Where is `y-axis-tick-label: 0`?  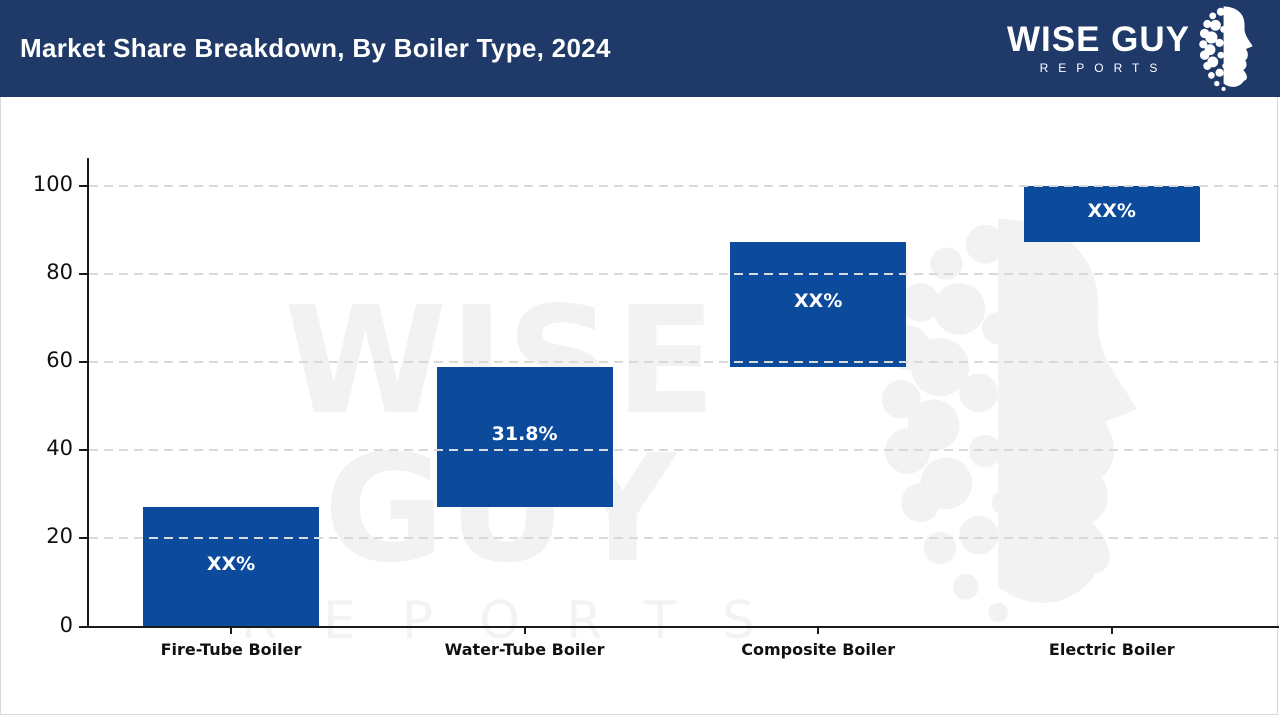
y-axis-tick-label: 0 is located at coordinates (66, 624).